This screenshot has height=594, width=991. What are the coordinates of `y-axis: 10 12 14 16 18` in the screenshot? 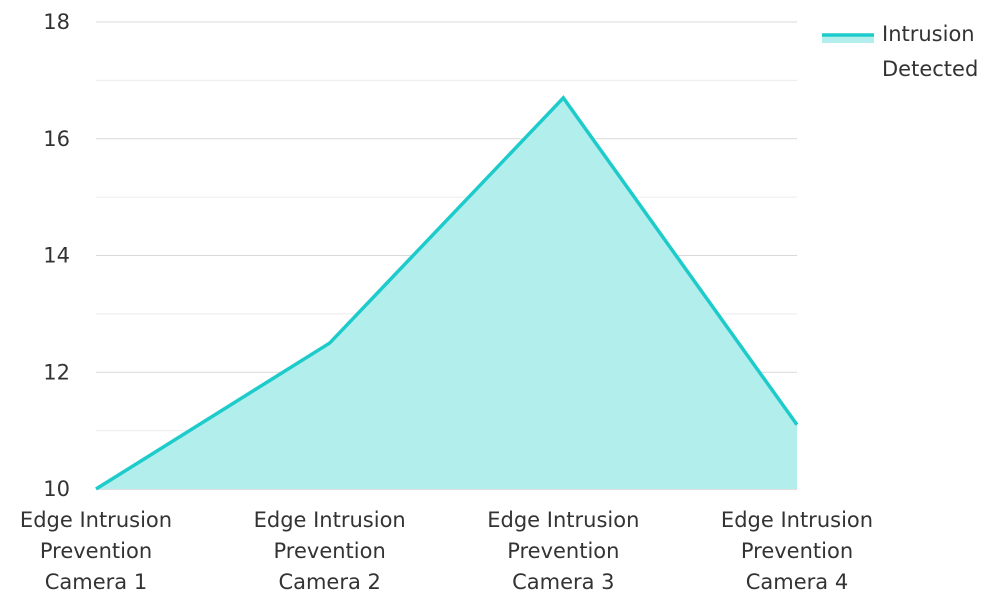 It's located at (56, 255).